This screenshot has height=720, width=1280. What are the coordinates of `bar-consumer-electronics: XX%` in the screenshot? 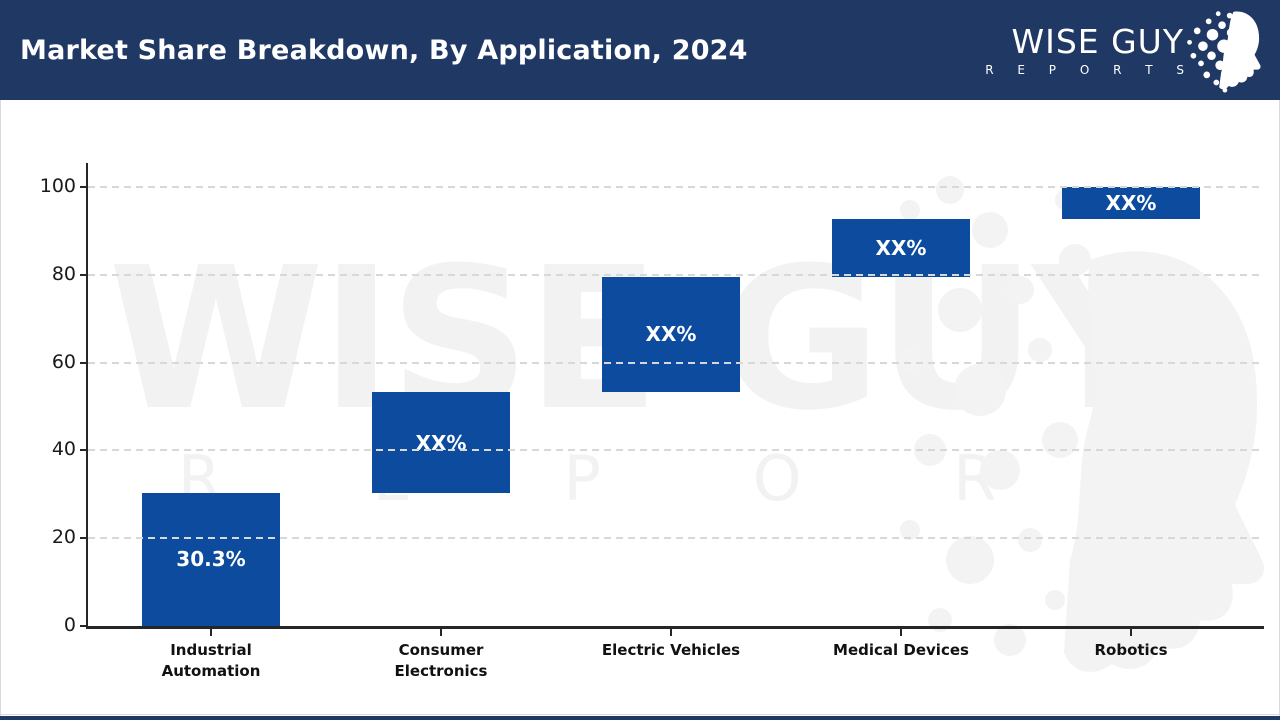 It's located at (441, 442).